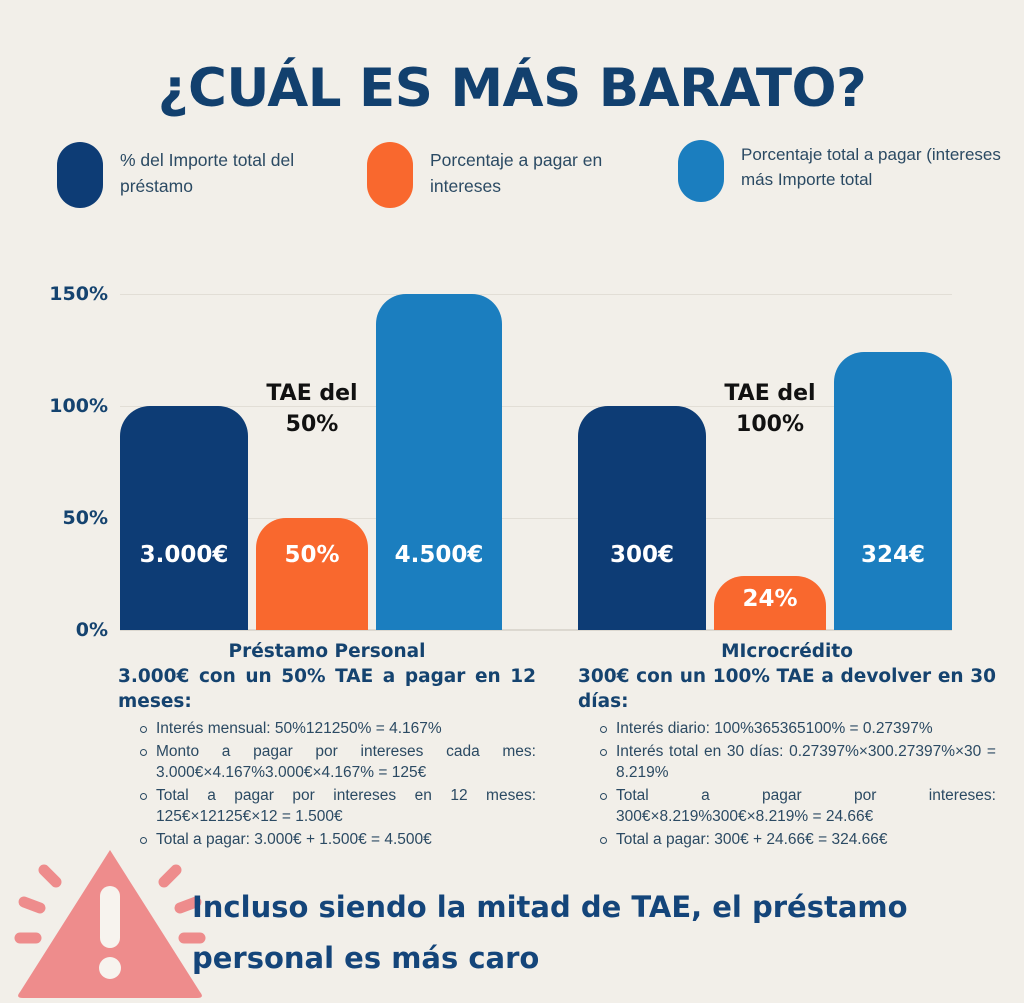 The image size is (1024, 1003). What do you see at coordinates (312, 409) in the screenshot?
I see `annotation-tae-prestamo: TAE del 50%` at bounding box center [312, 409].